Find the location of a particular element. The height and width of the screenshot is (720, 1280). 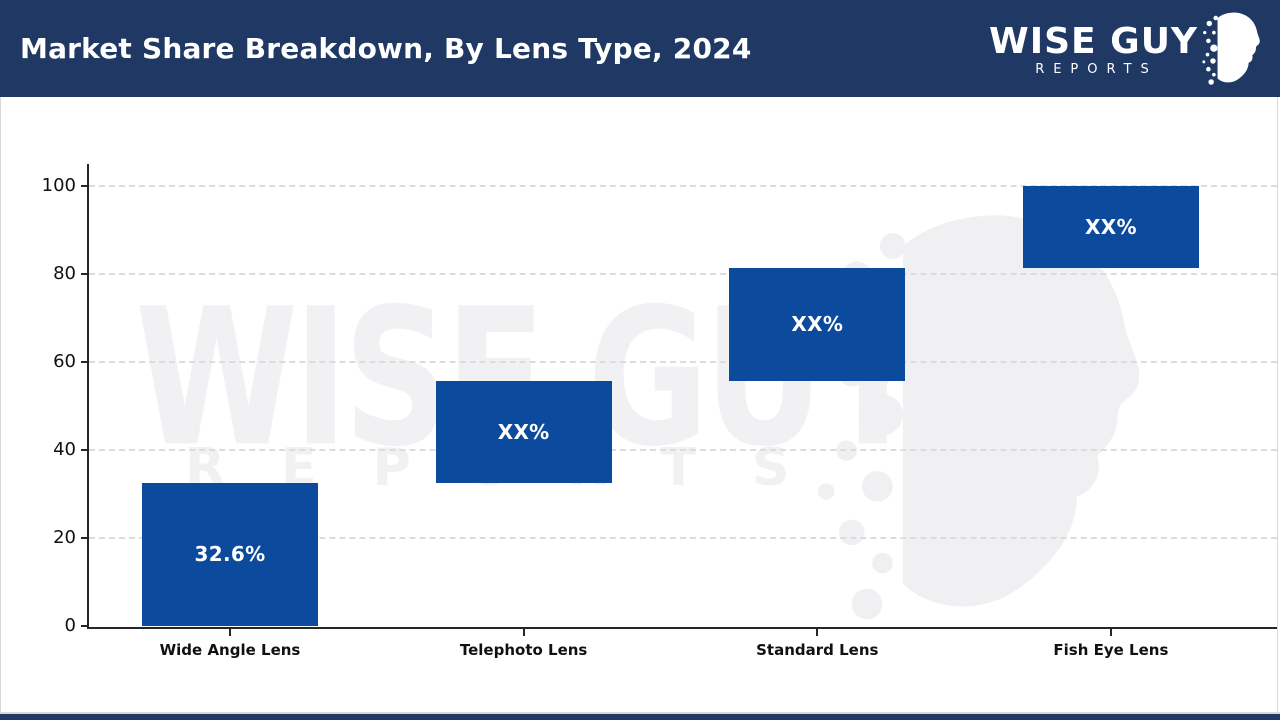

brand-name: WISE GUY is located at coordinates (1093, 41).